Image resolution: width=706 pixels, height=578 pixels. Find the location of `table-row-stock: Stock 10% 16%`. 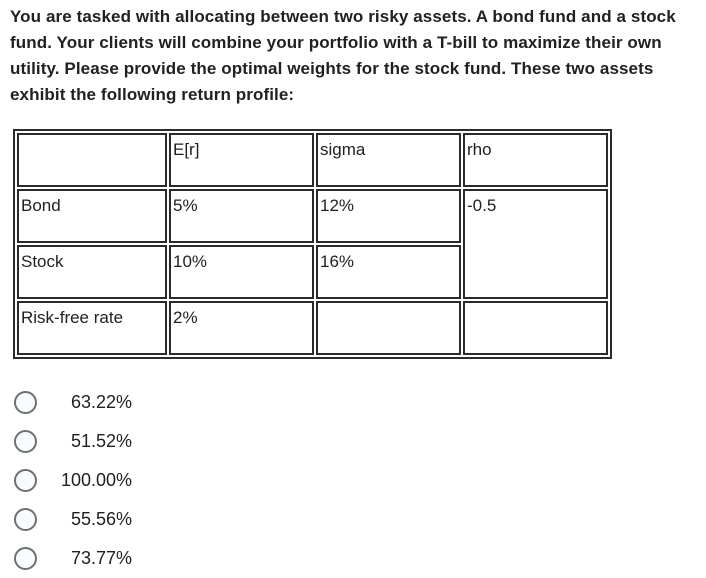

table-row-stock: Stock 10% 16% is located at coordinates (312, 272).